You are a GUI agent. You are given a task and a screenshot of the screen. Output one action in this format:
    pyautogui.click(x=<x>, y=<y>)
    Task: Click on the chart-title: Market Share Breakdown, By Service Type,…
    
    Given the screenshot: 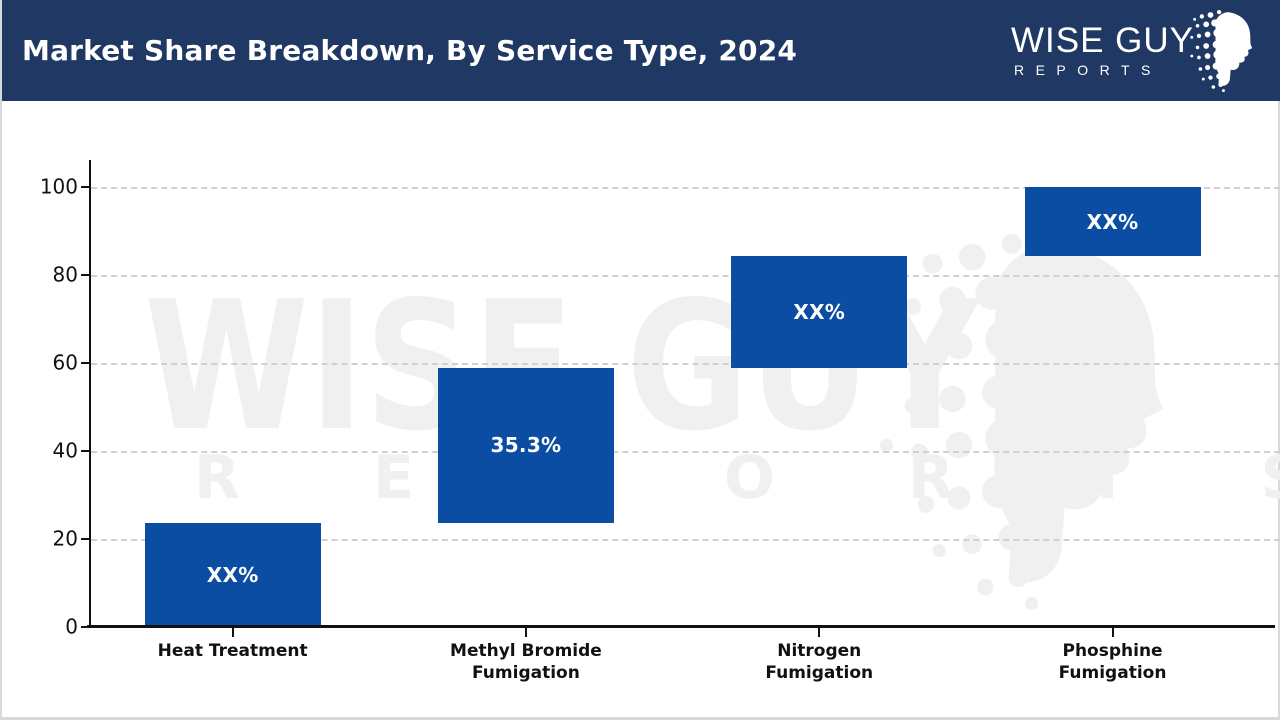 What is the action you would take?
    pyautogui.click(x=410, y=50)
    